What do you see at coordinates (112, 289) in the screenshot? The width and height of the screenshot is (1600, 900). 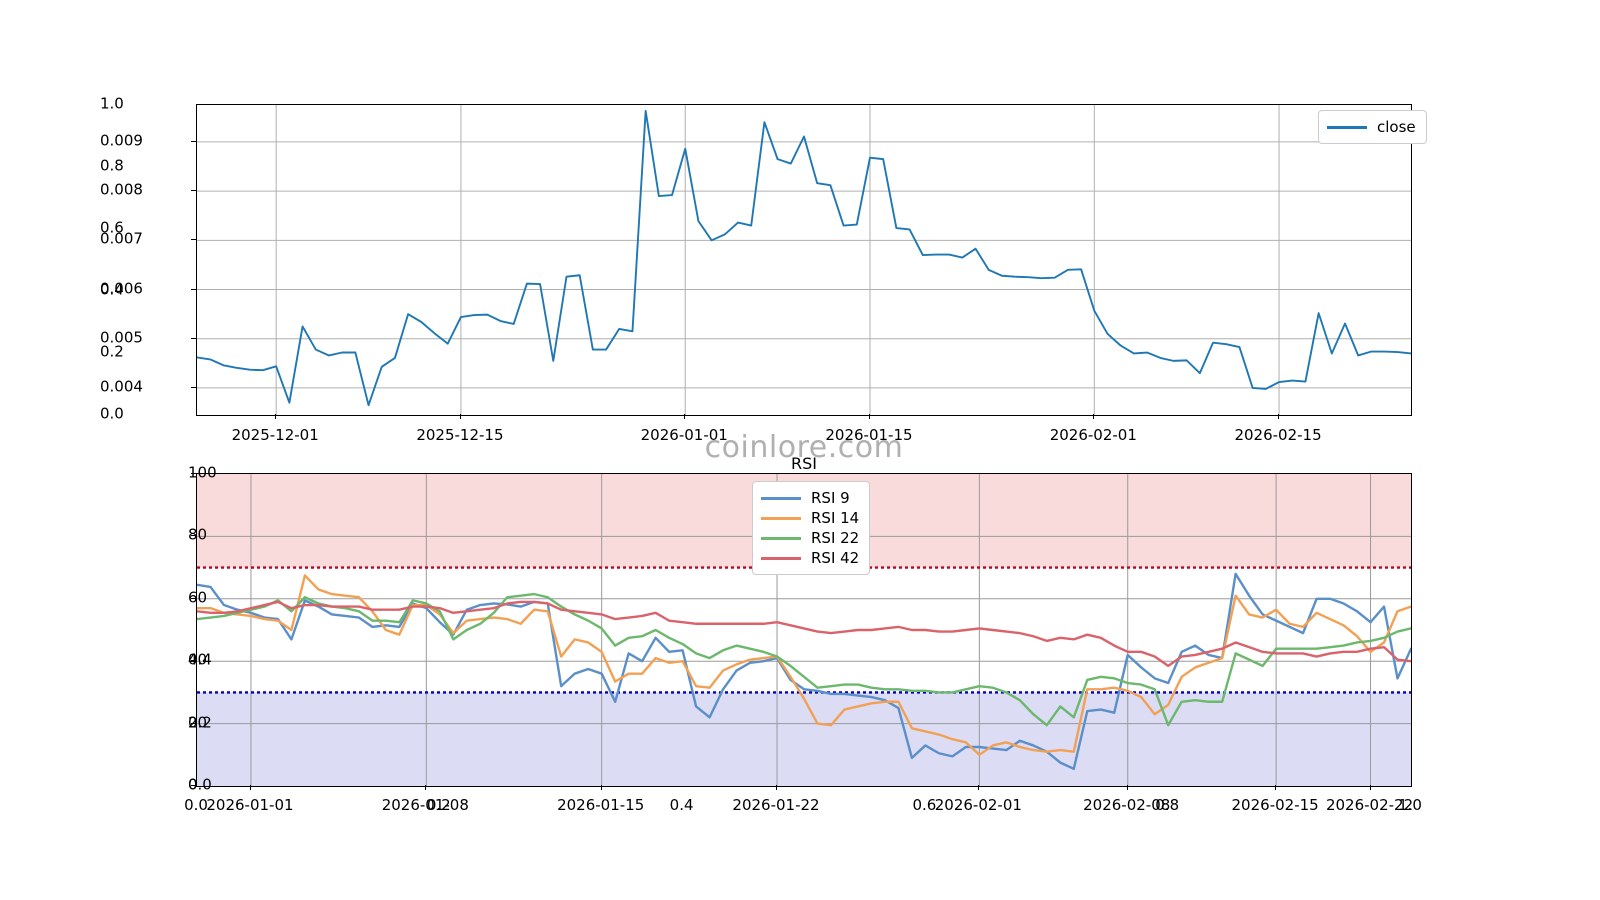 I see `price-secondary-ytick-0.4: 0.4` at bounding box center [112, 289].